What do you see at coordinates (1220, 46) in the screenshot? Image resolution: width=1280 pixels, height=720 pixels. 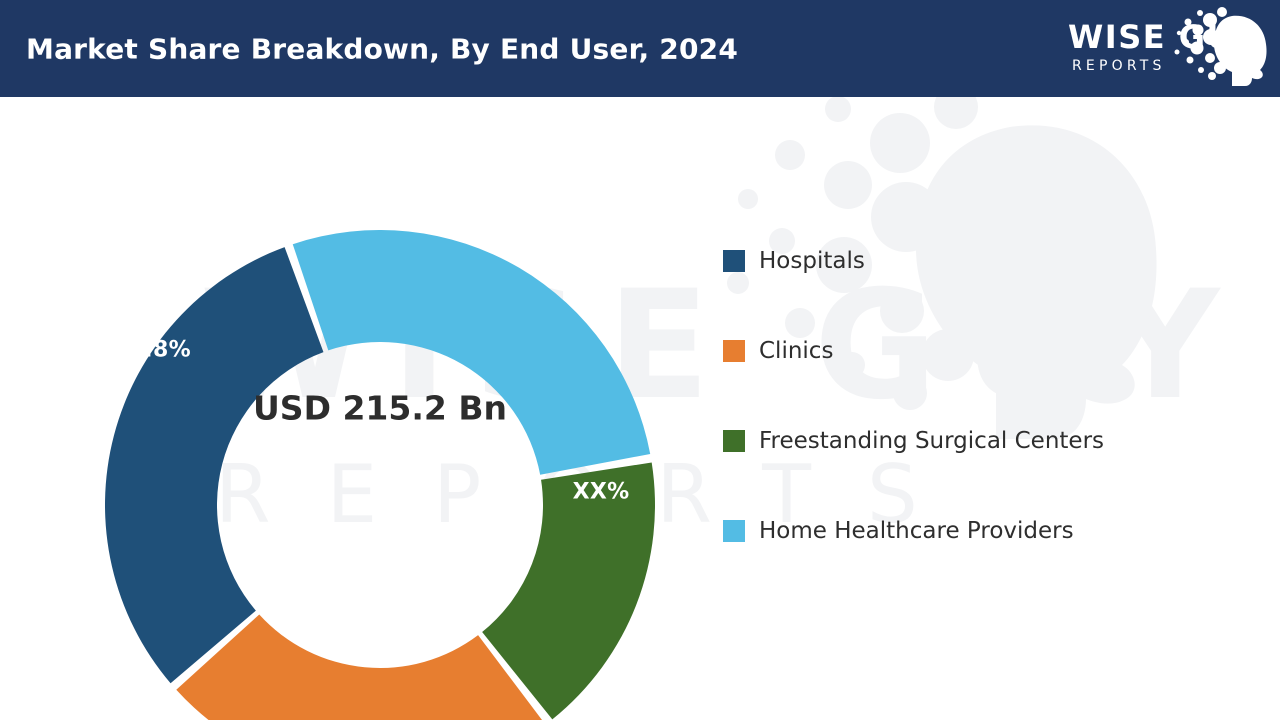 I see `logo-head-icon` at bounding box center [1220, 46].